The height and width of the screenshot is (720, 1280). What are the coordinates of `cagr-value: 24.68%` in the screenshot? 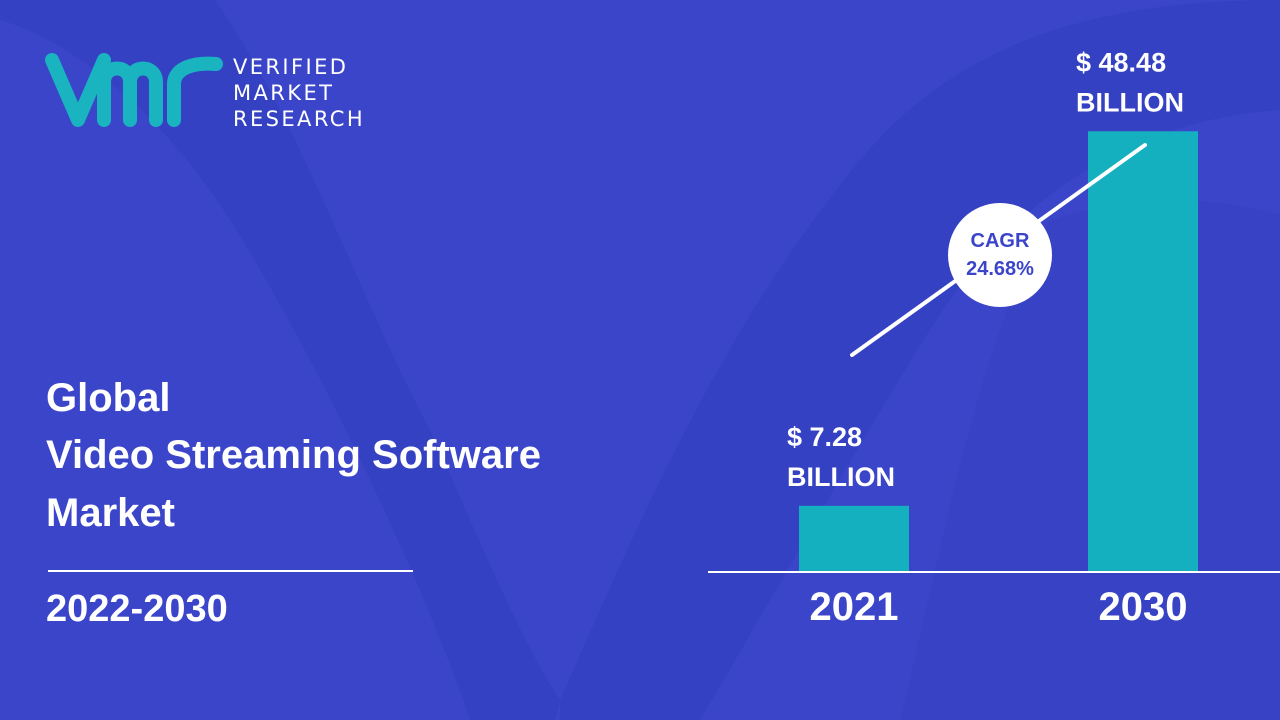 It's located at (1000, 269).